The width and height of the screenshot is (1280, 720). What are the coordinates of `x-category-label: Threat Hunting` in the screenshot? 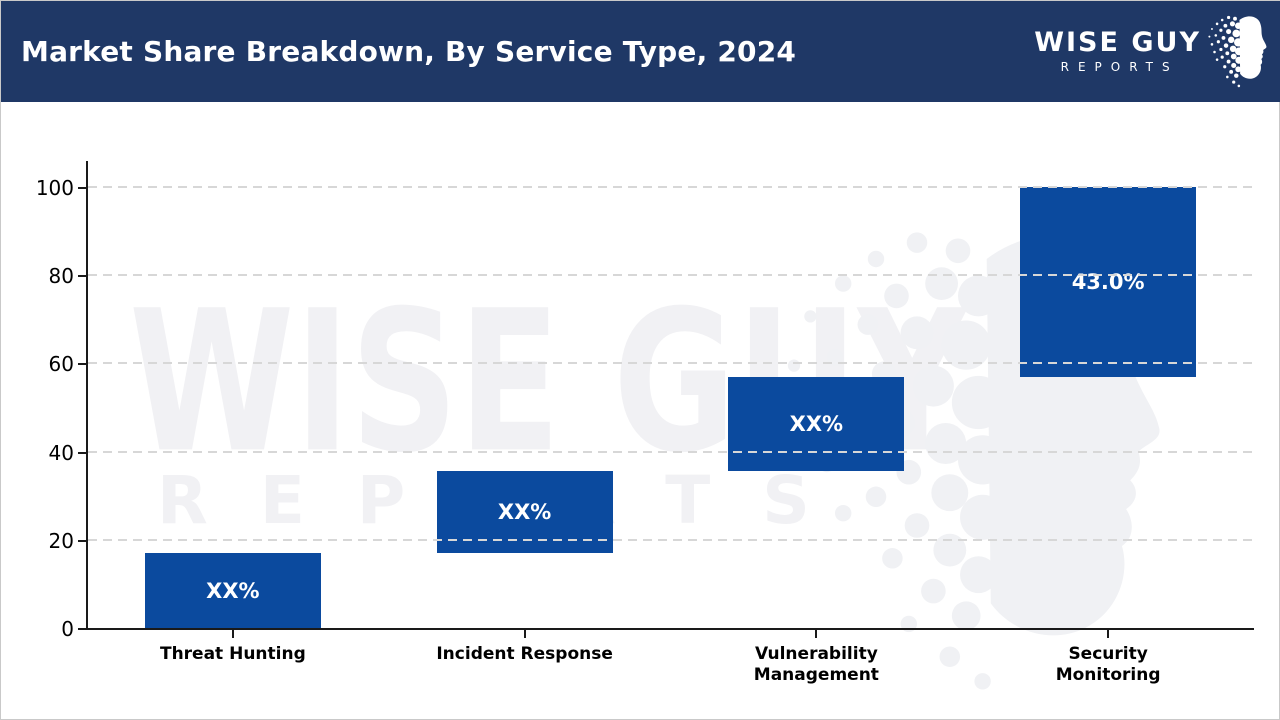 It's located at (232, 654).